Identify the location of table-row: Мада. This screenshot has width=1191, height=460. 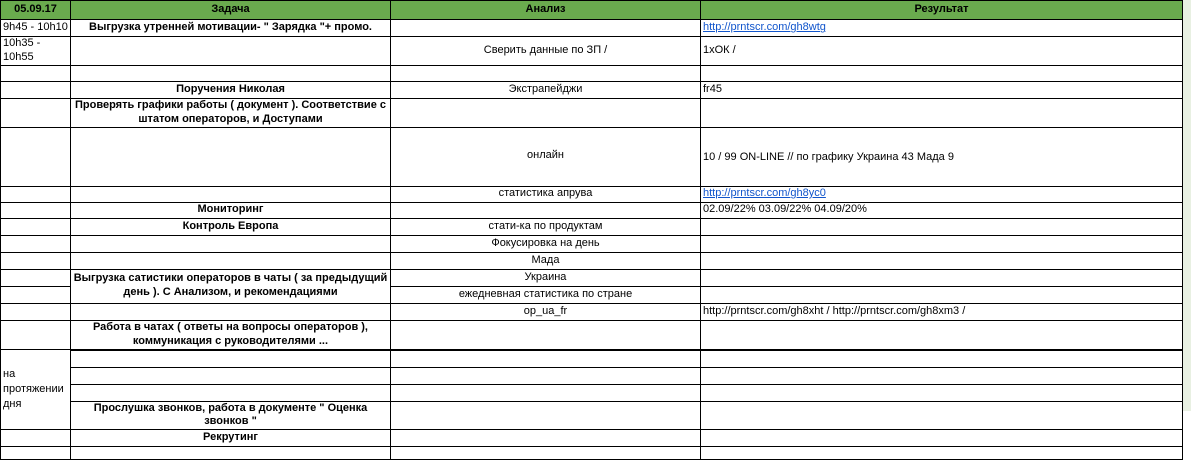
(591, 260).